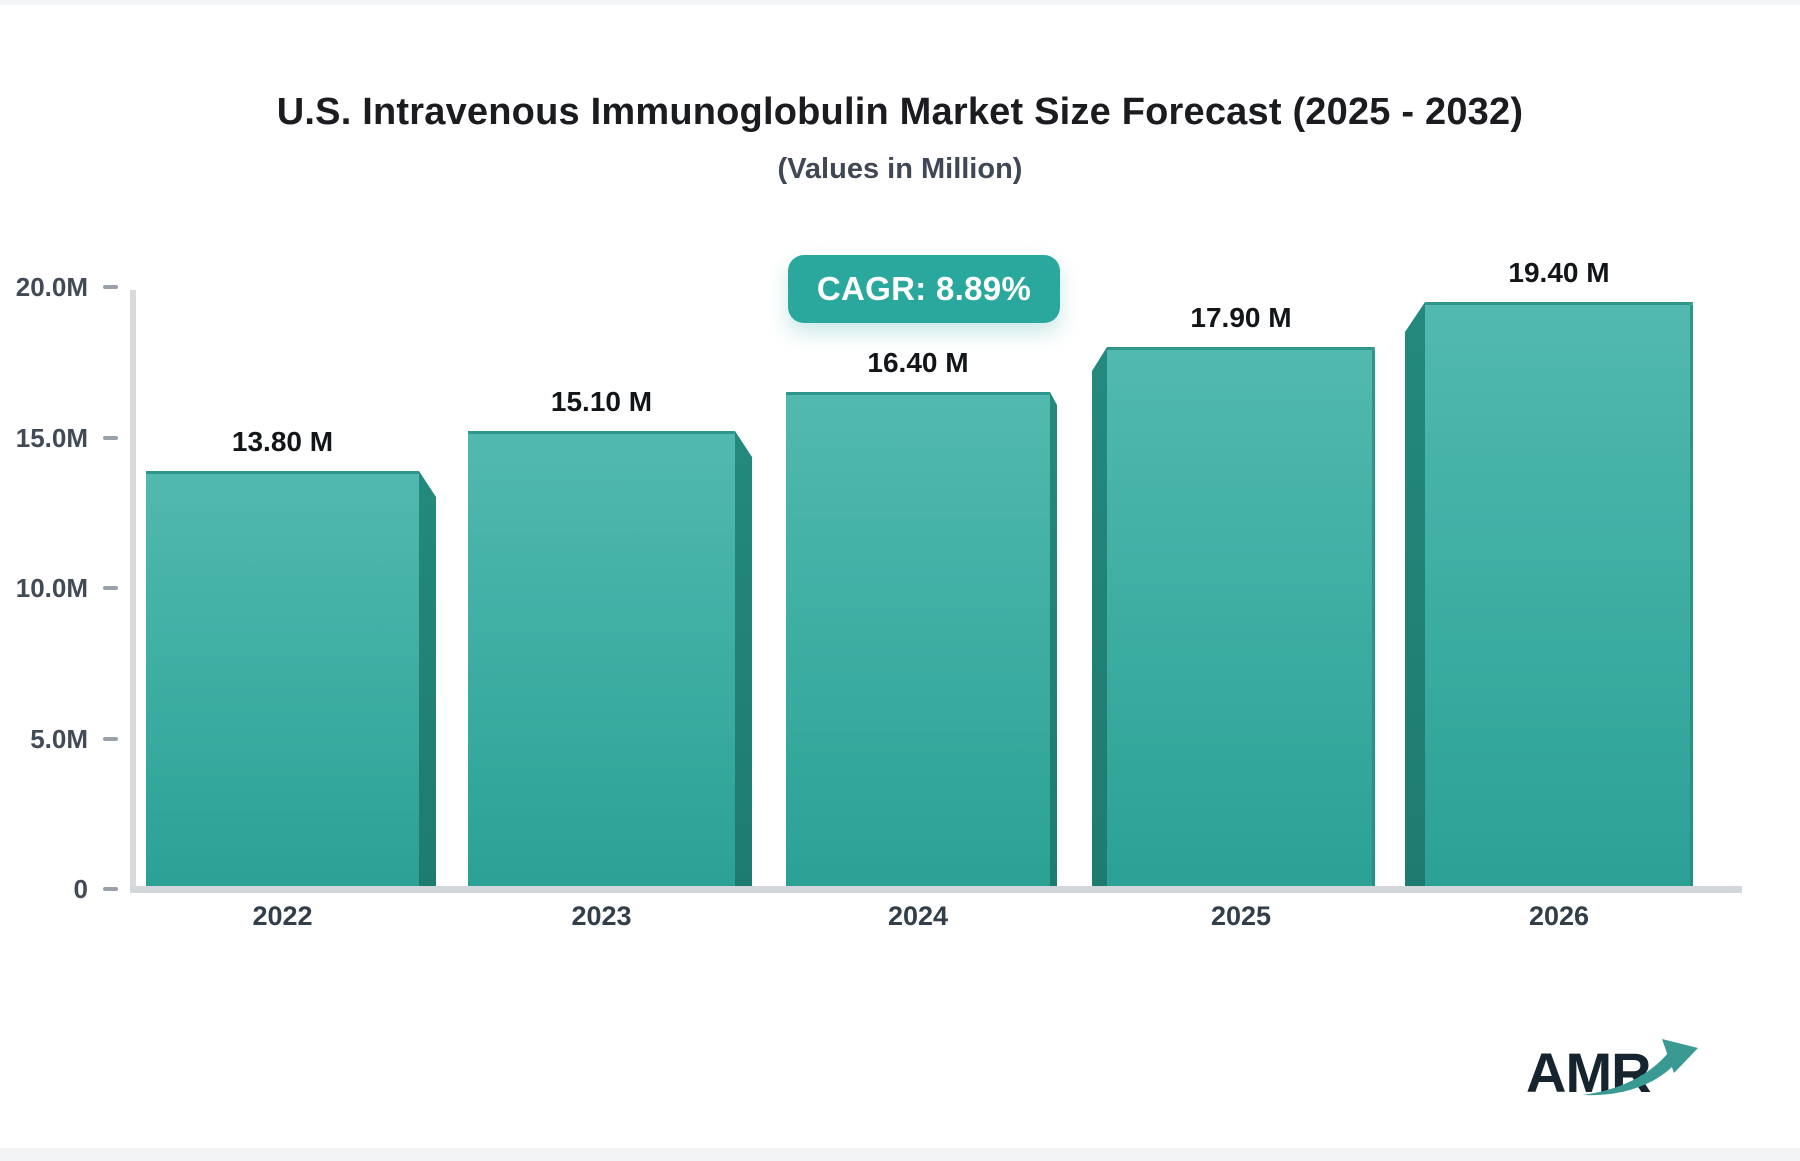  I want to click on y-tick-label: 20.0M, so click(51, 287).